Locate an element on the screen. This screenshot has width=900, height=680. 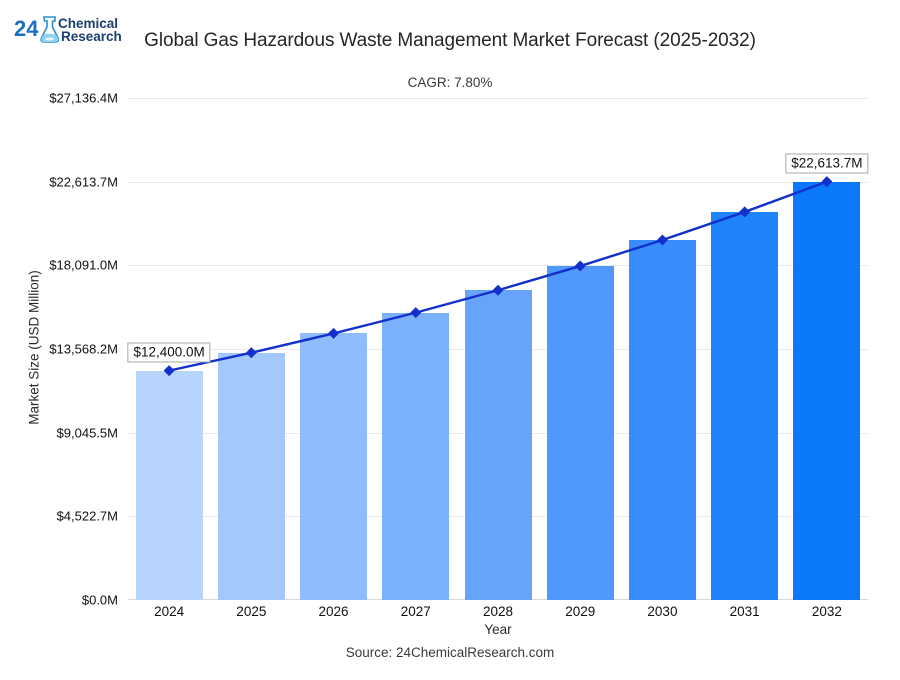
x-axis-tick-label: 2025 is located at coordinates (251, 611).